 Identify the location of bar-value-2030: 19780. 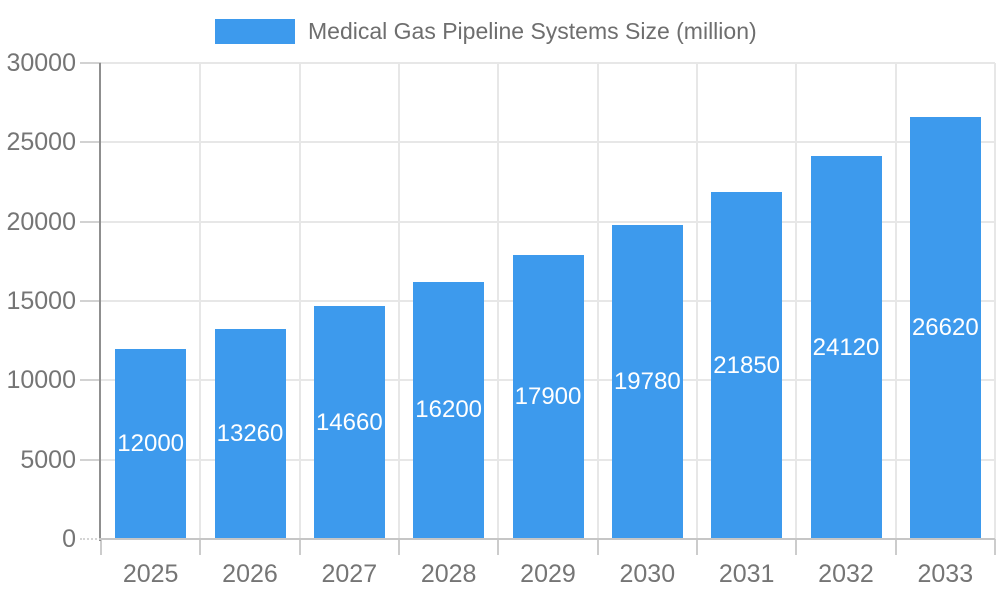
(647, 382).